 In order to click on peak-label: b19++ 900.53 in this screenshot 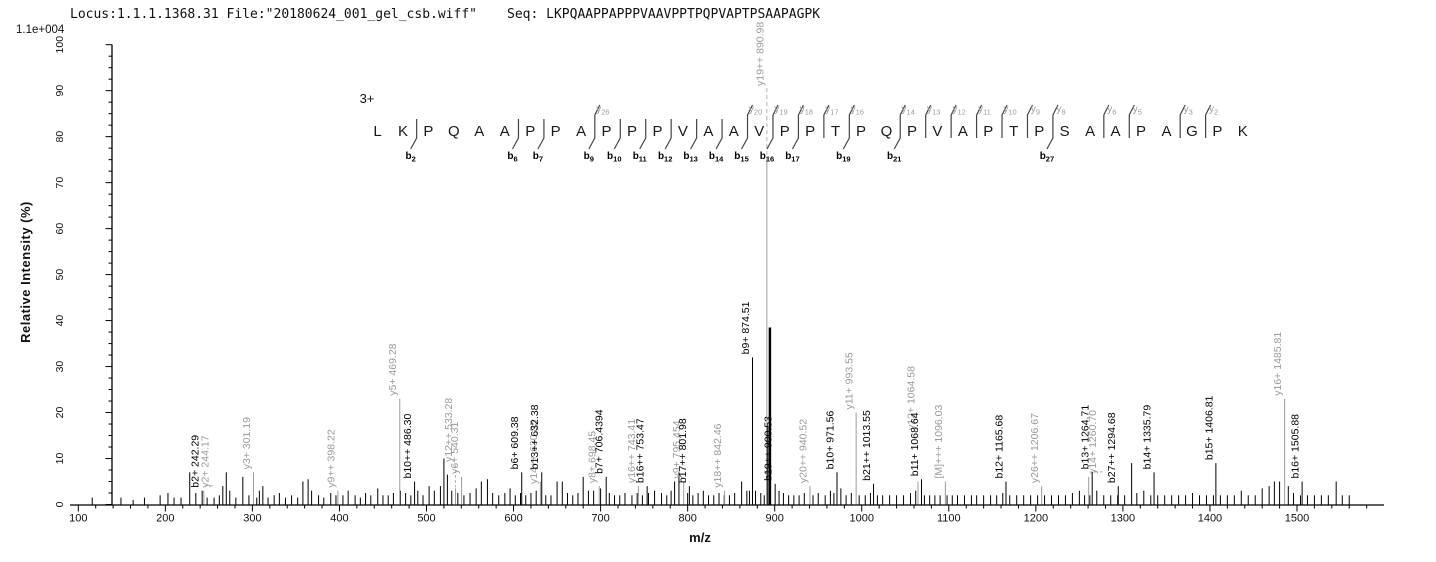, I will do `click(769, 448)`.